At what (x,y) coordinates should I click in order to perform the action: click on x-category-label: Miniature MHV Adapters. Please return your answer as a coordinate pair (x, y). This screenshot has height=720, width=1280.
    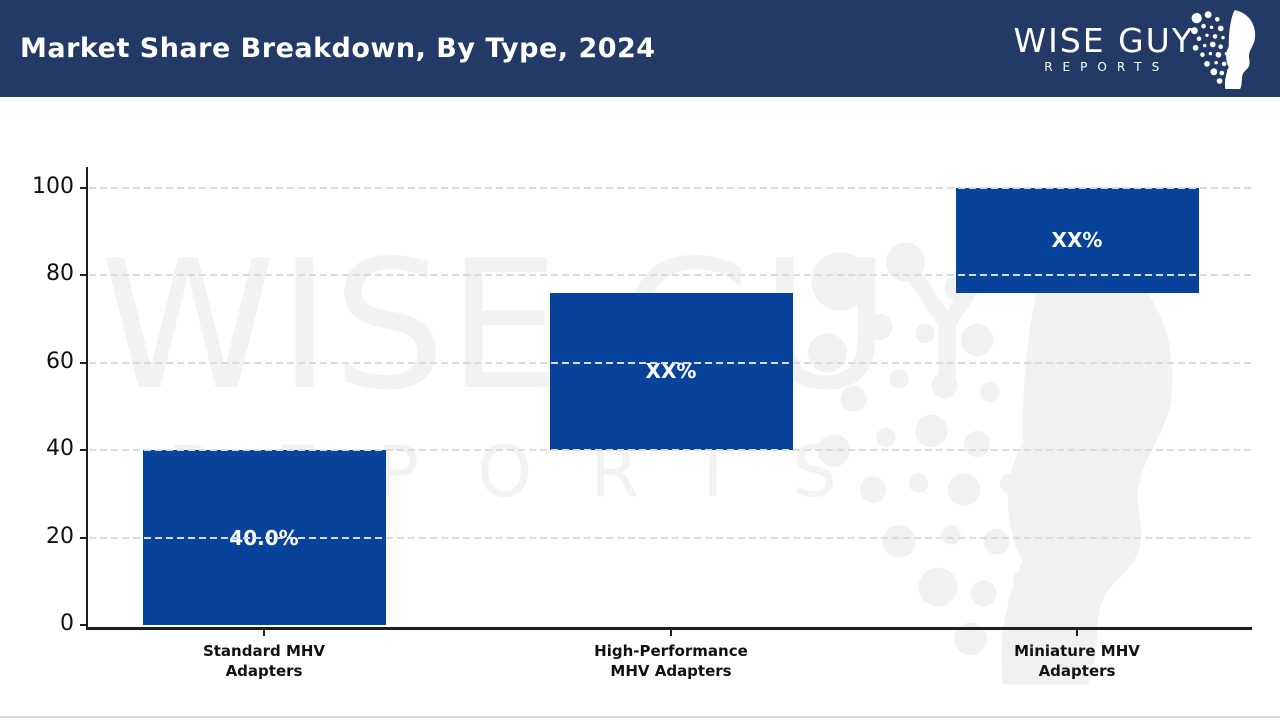
    Looking at the image, I should click on (1077, 661).